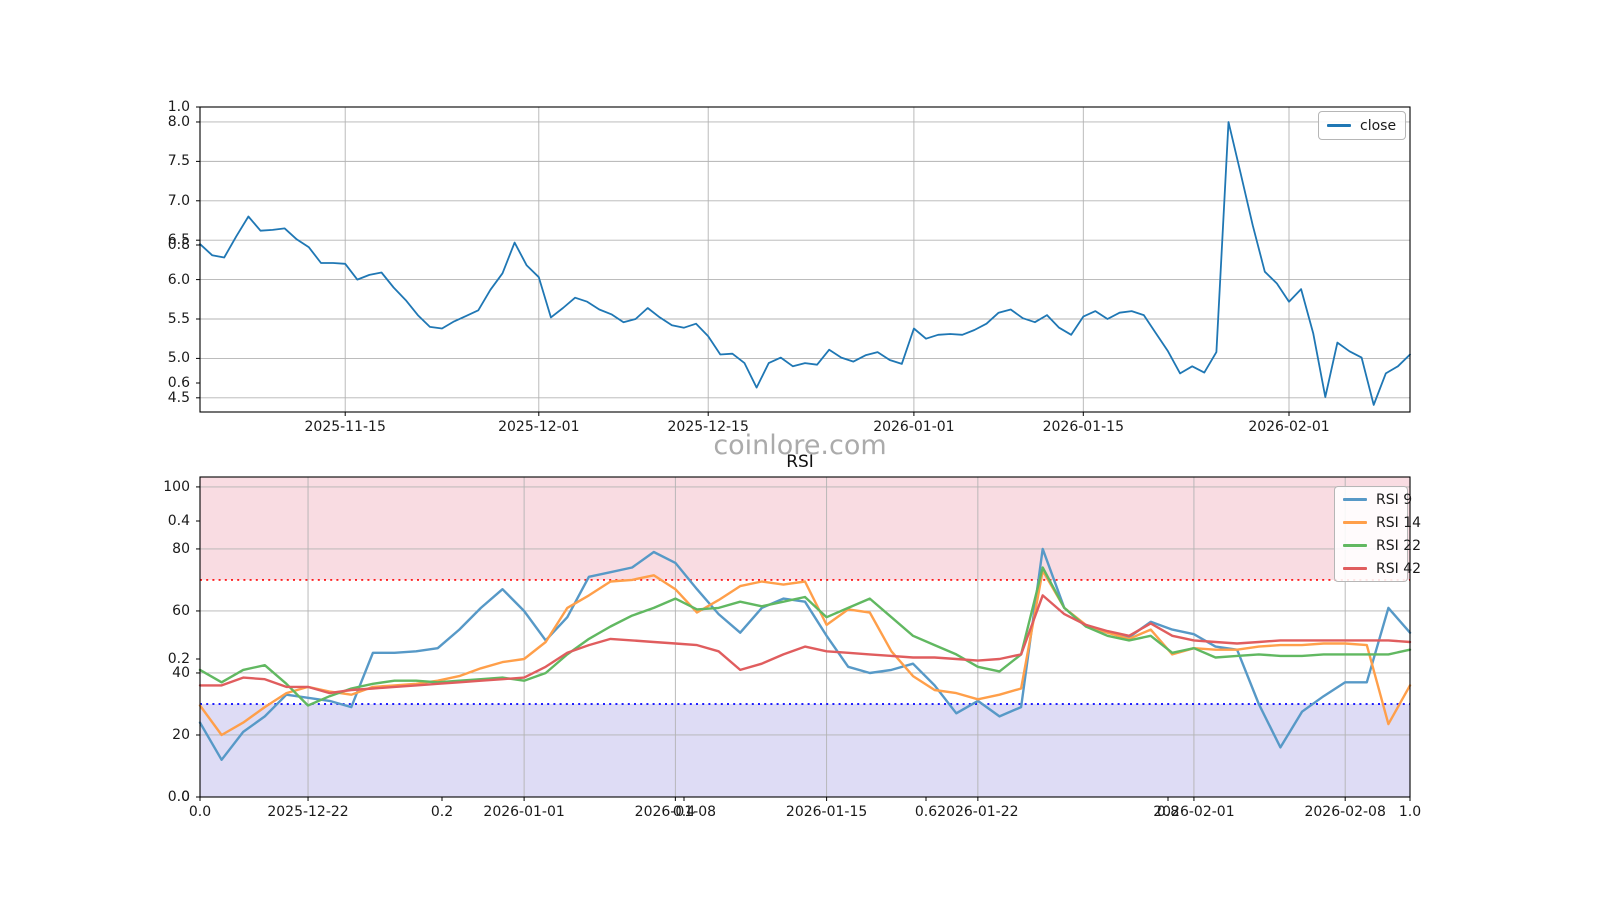 The width and height of the screenshot is (1600, 900). What do you see at coordinates (185, 797) in the screenshot?
I see `rsi-y-tick-label: 0` at bounding box center [185, 797].